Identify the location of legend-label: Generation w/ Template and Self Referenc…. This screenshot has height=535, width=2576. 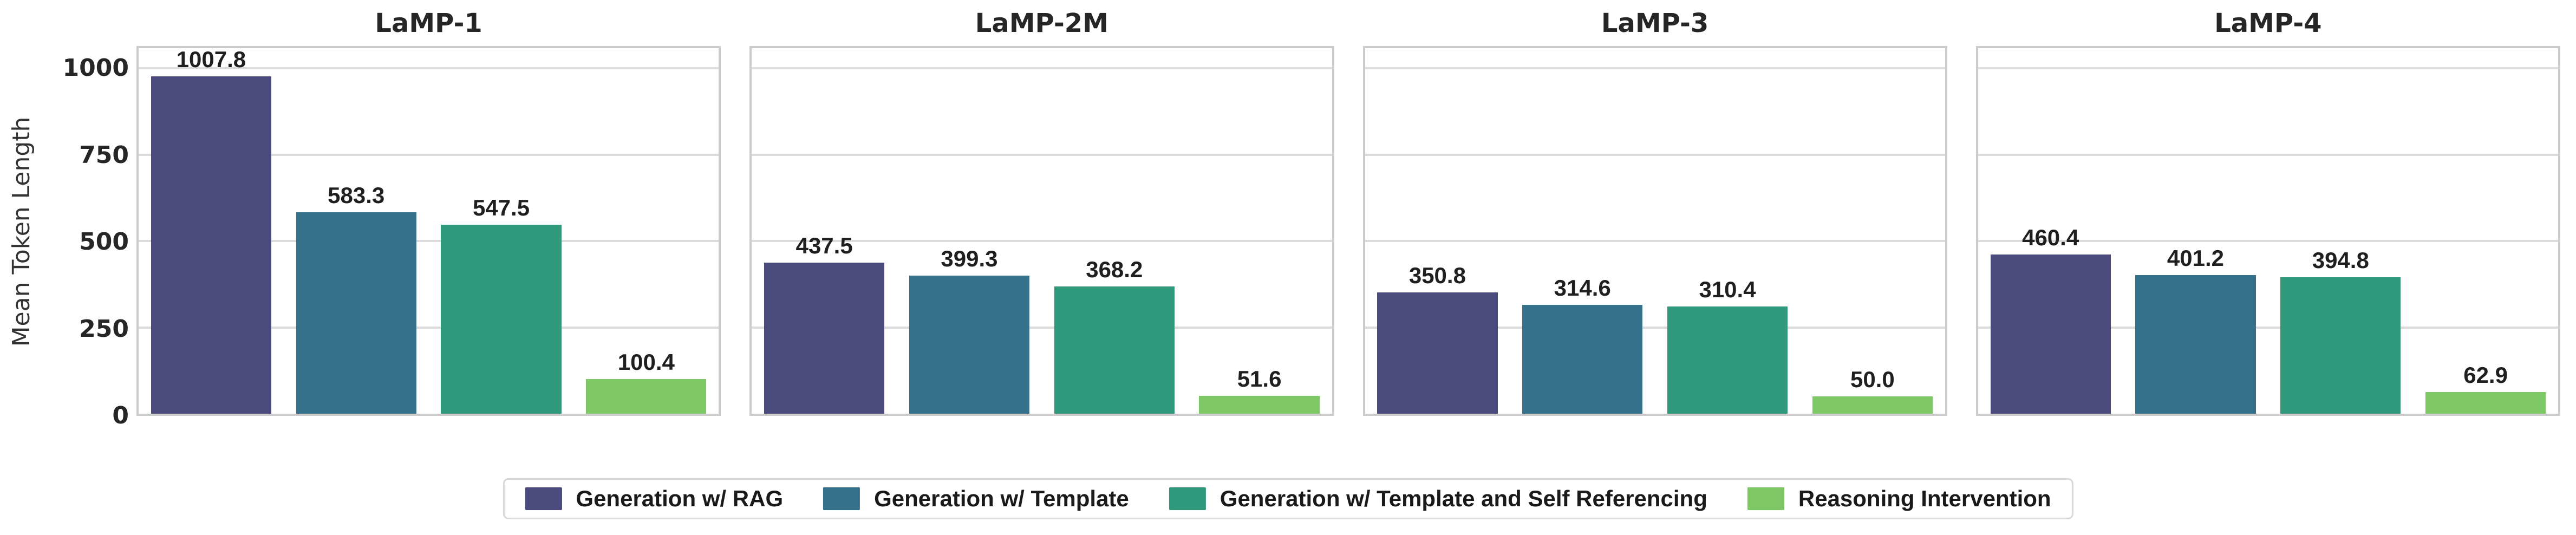
(1463, 498).